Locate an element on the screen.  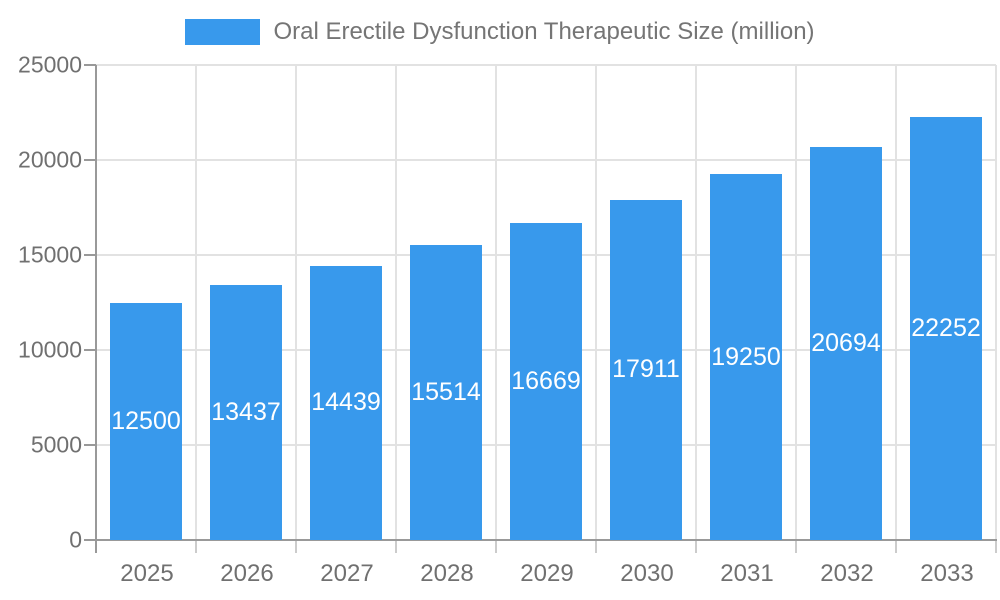
y-axis-line is located at coordinates (96, 309).